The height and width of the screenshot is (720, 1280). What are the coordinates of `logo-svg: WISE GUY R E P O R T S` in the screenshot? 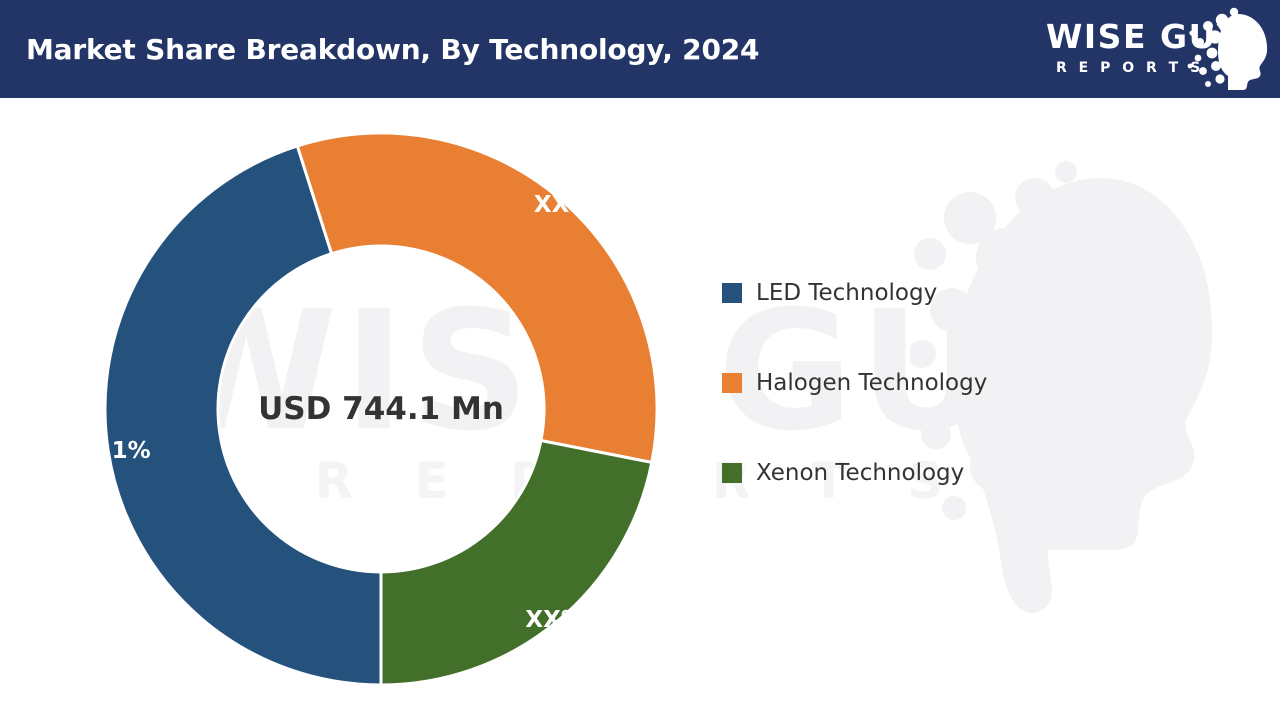 It's located at (1157, 48).